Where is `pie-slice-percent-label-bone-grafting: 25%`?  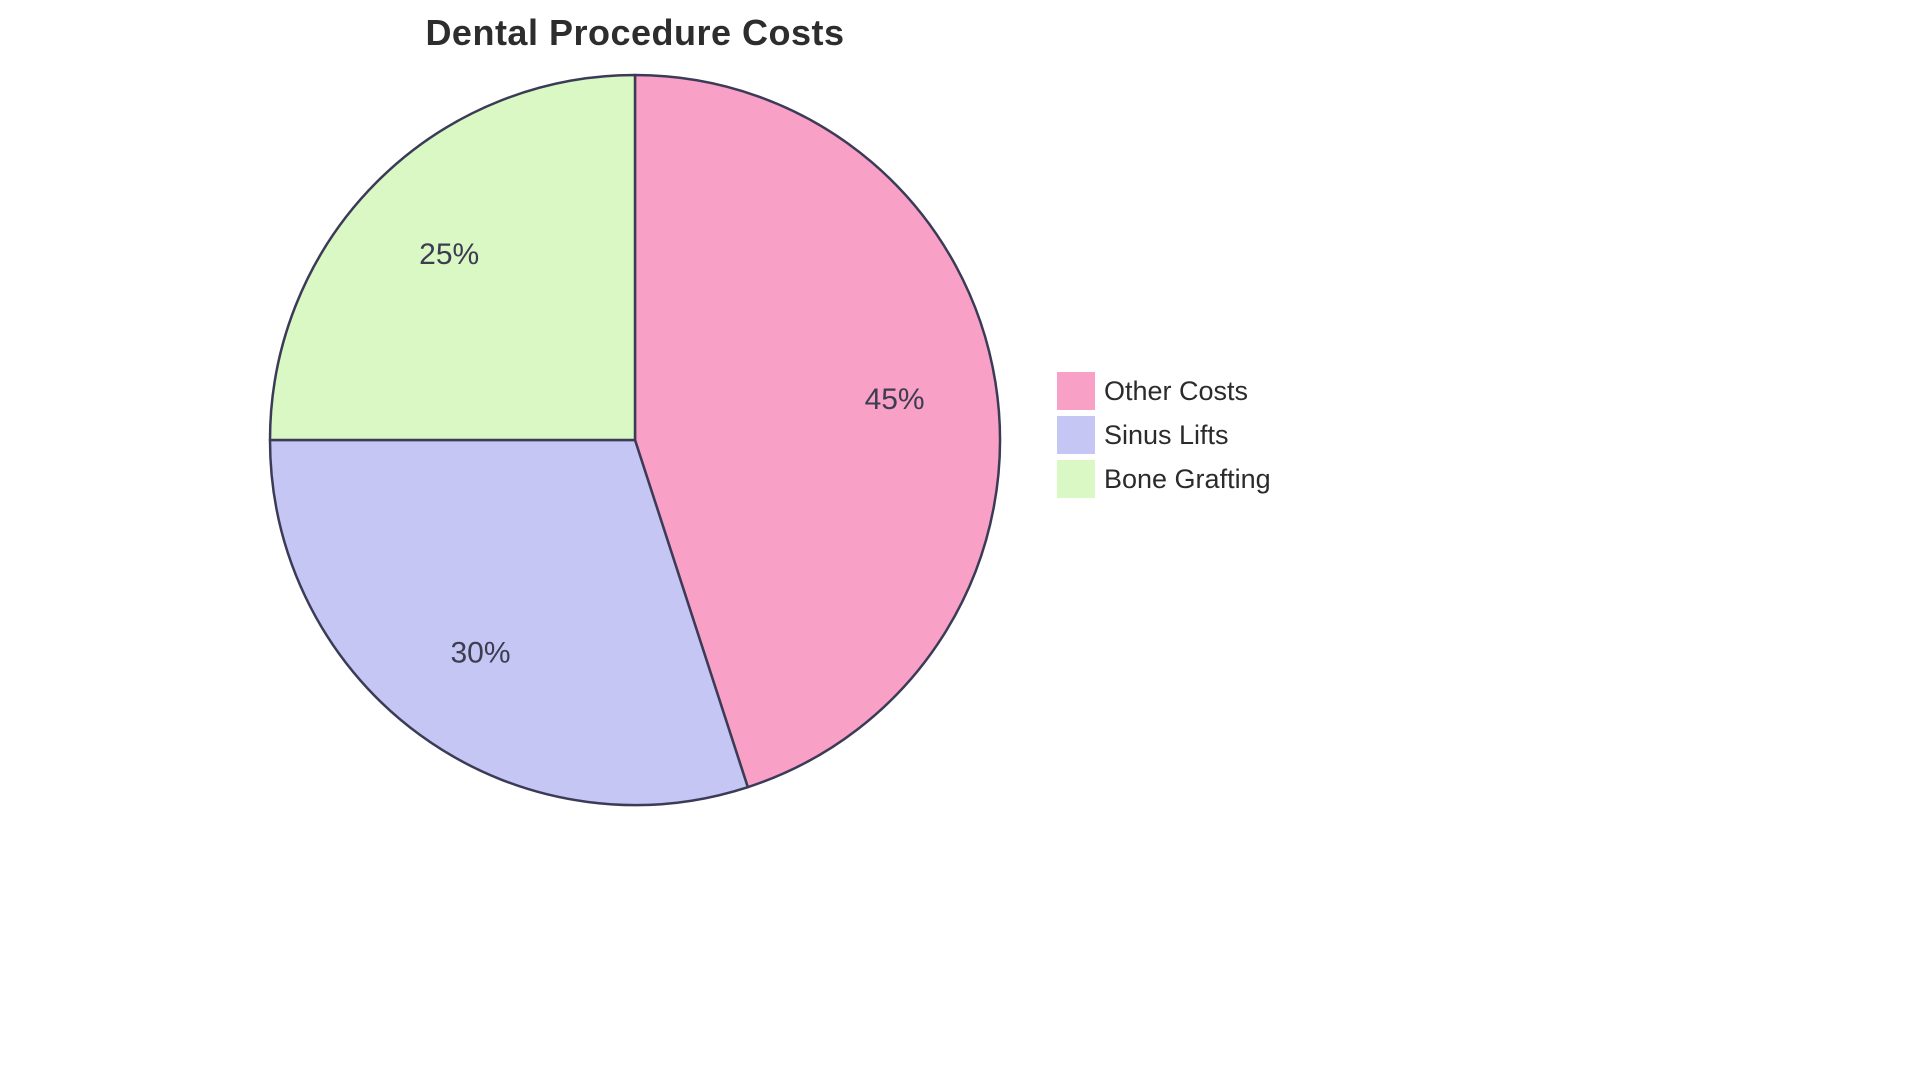
pie-slice-percent-label-bone-grafting: 25% is located at coordinates (449, 254).